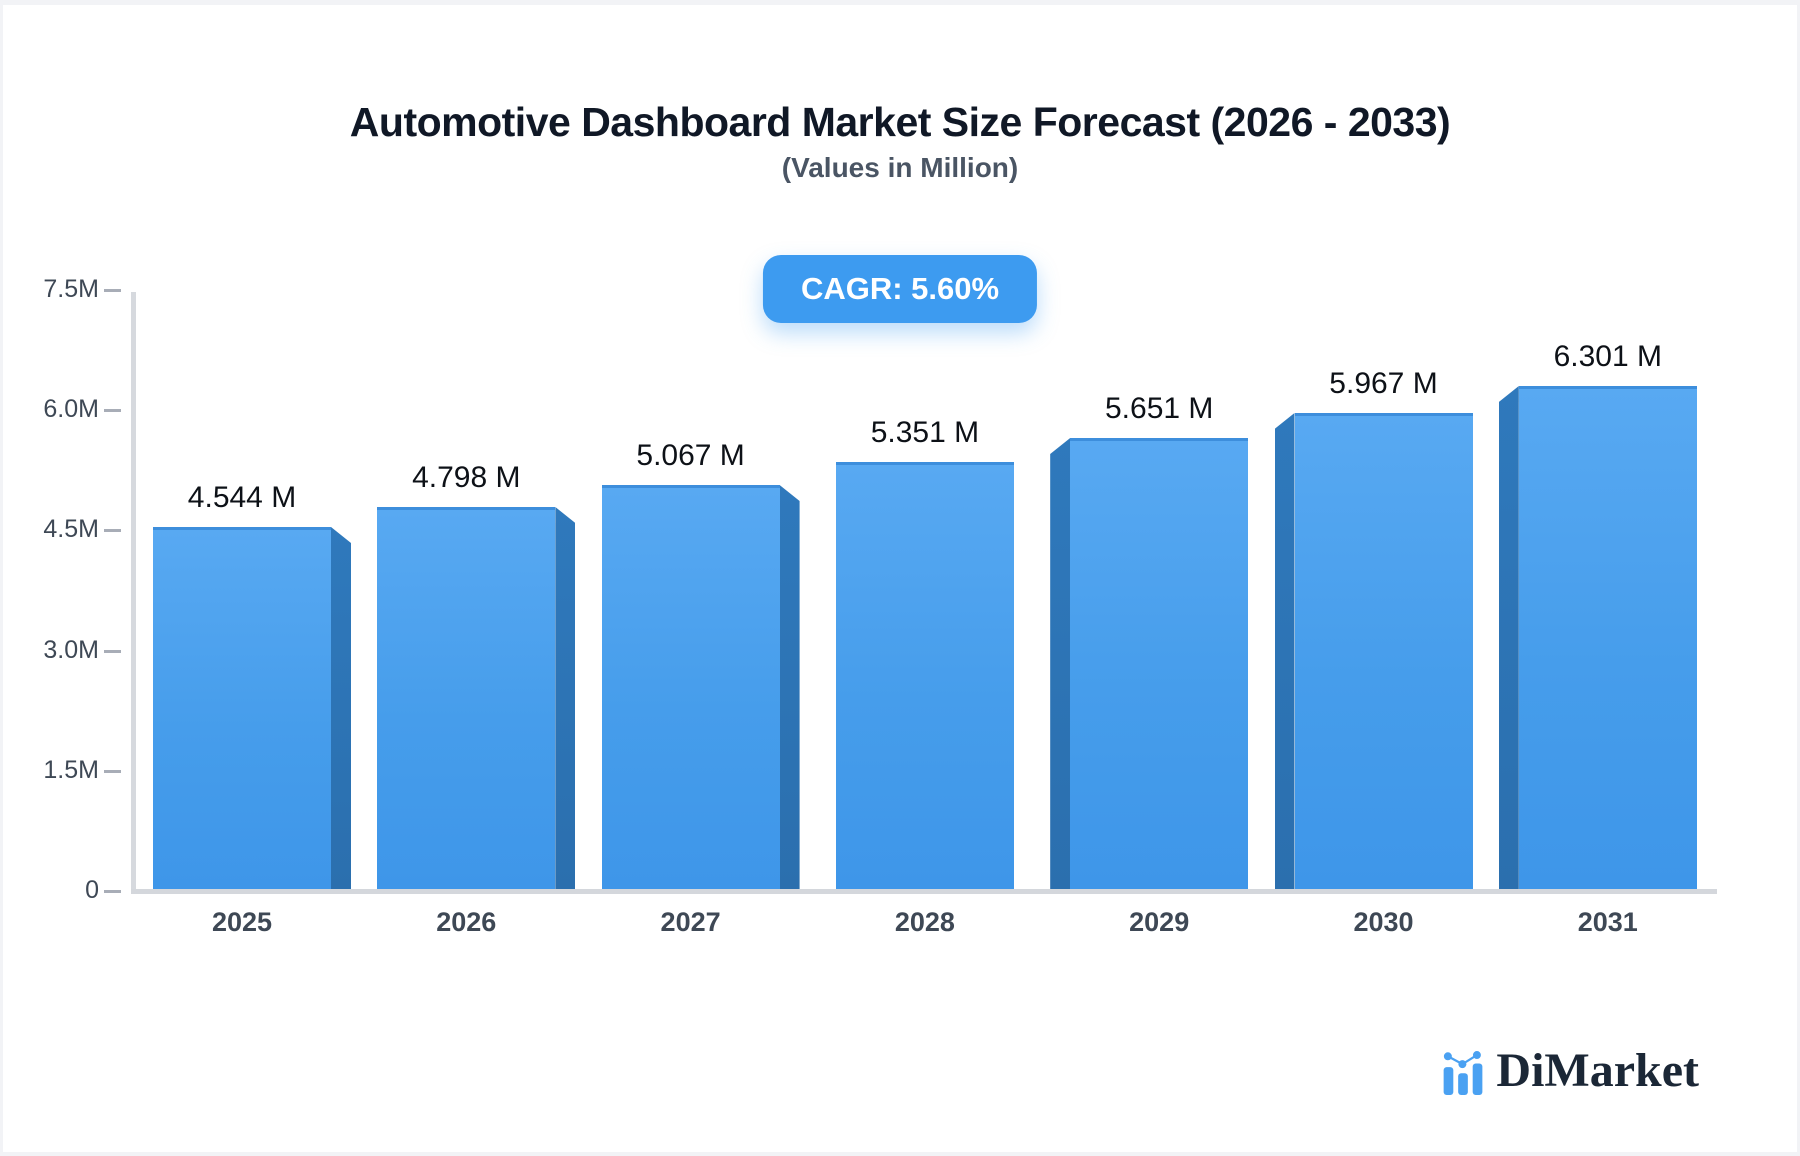 The width and height of the screenshot is (1800, 1156). What do you see at coordinates (900, 167) in the screenshot?
I see `chart-subtitle: (Values in Million)` at bounding box center [900, 167].